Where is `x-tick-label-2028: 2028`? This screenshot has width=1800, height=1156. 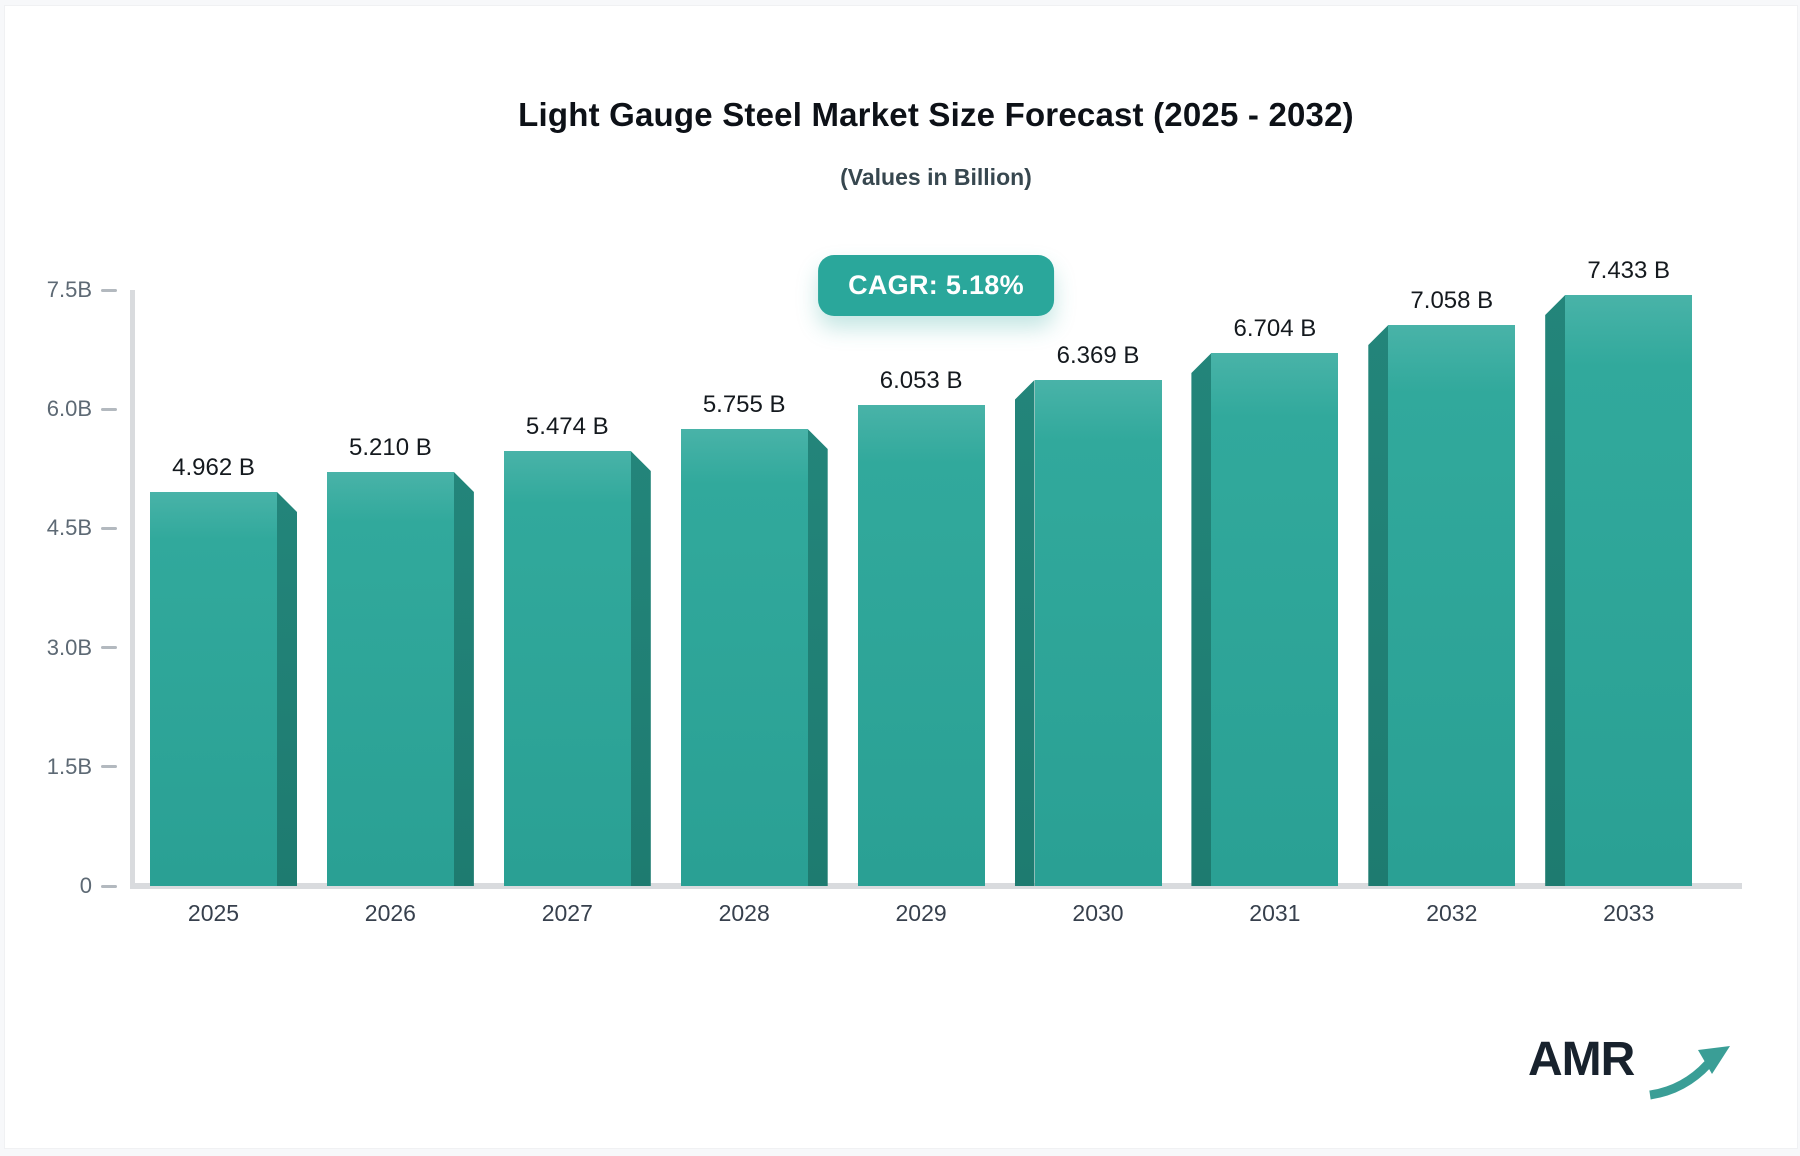
x-tick-label-2028: 2028 is located at coordinates (744, 913).